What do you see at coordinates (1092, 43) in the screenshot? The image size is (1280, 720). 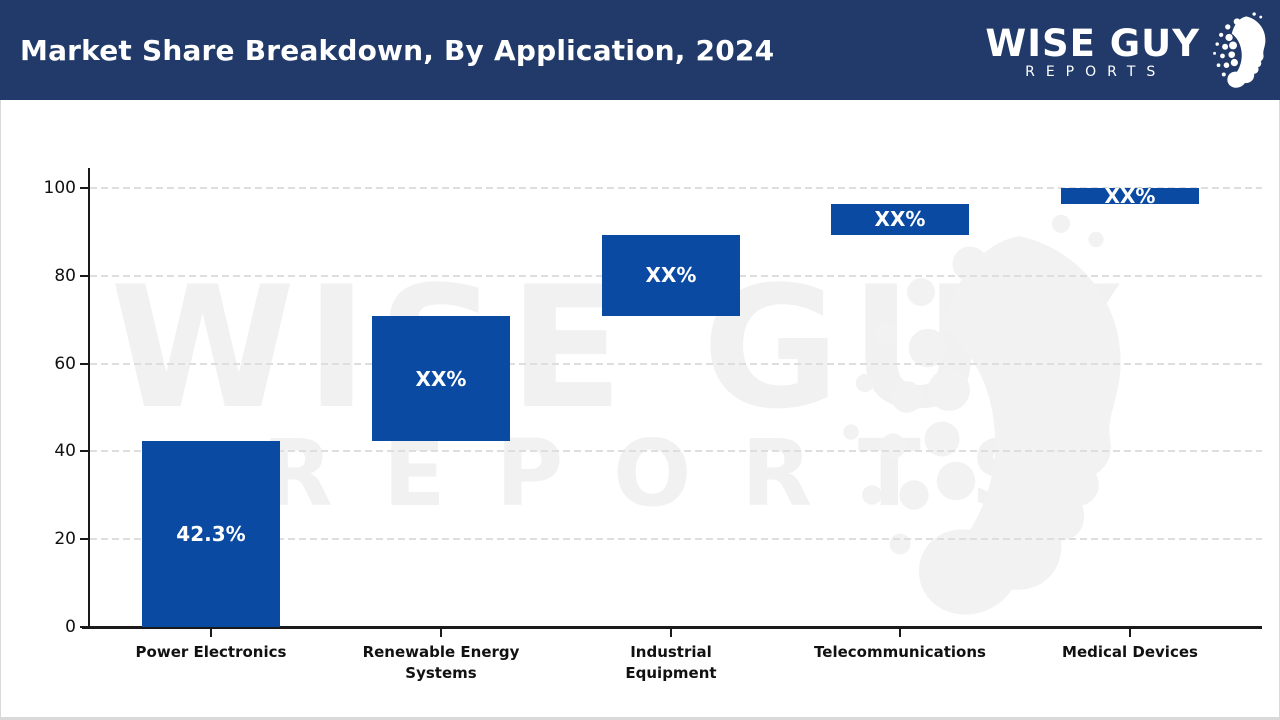 I see `brand-name: WISE GUY` at bounding box center [1092, 43].